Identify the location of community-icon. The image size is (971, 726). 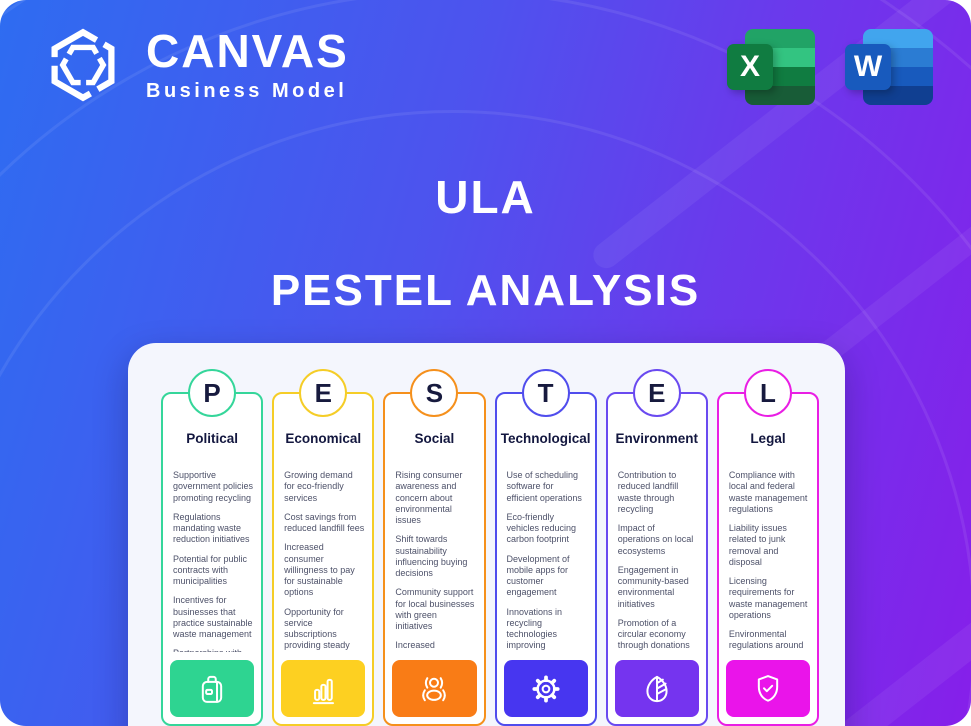
(434, 688).